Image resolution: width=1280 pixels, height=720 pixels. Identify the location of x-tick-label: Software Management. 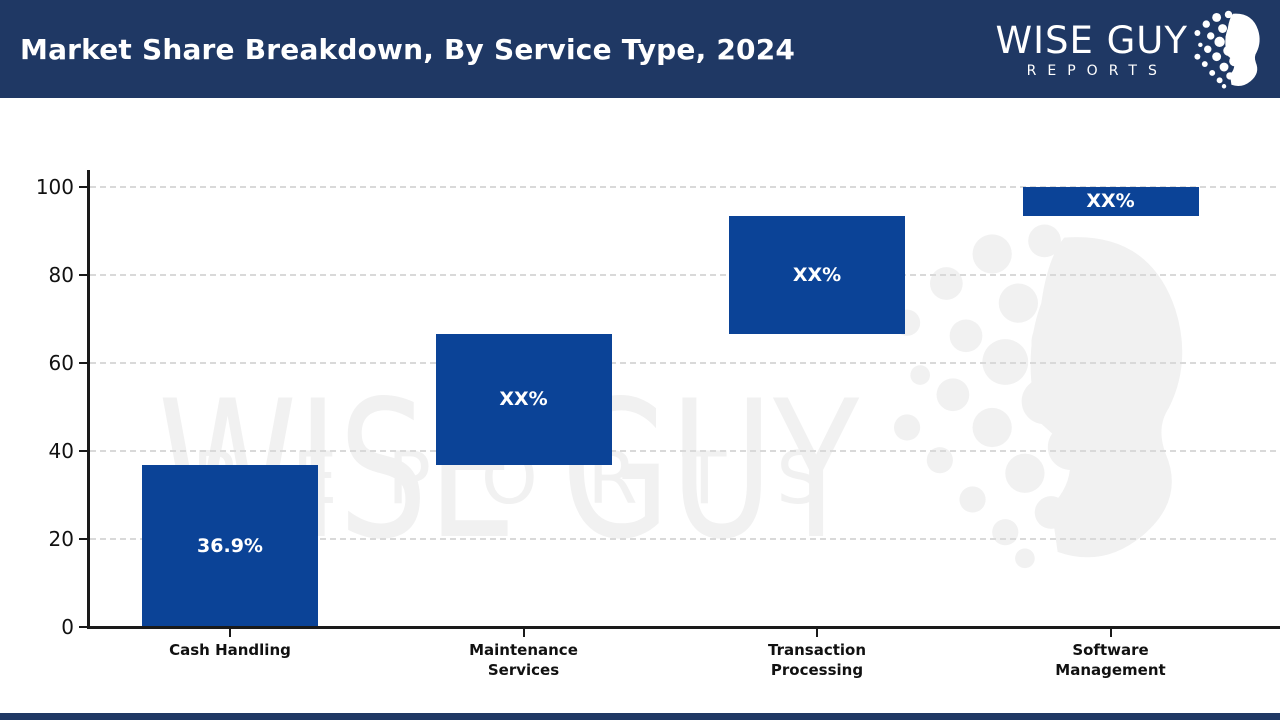
(1111, 660).